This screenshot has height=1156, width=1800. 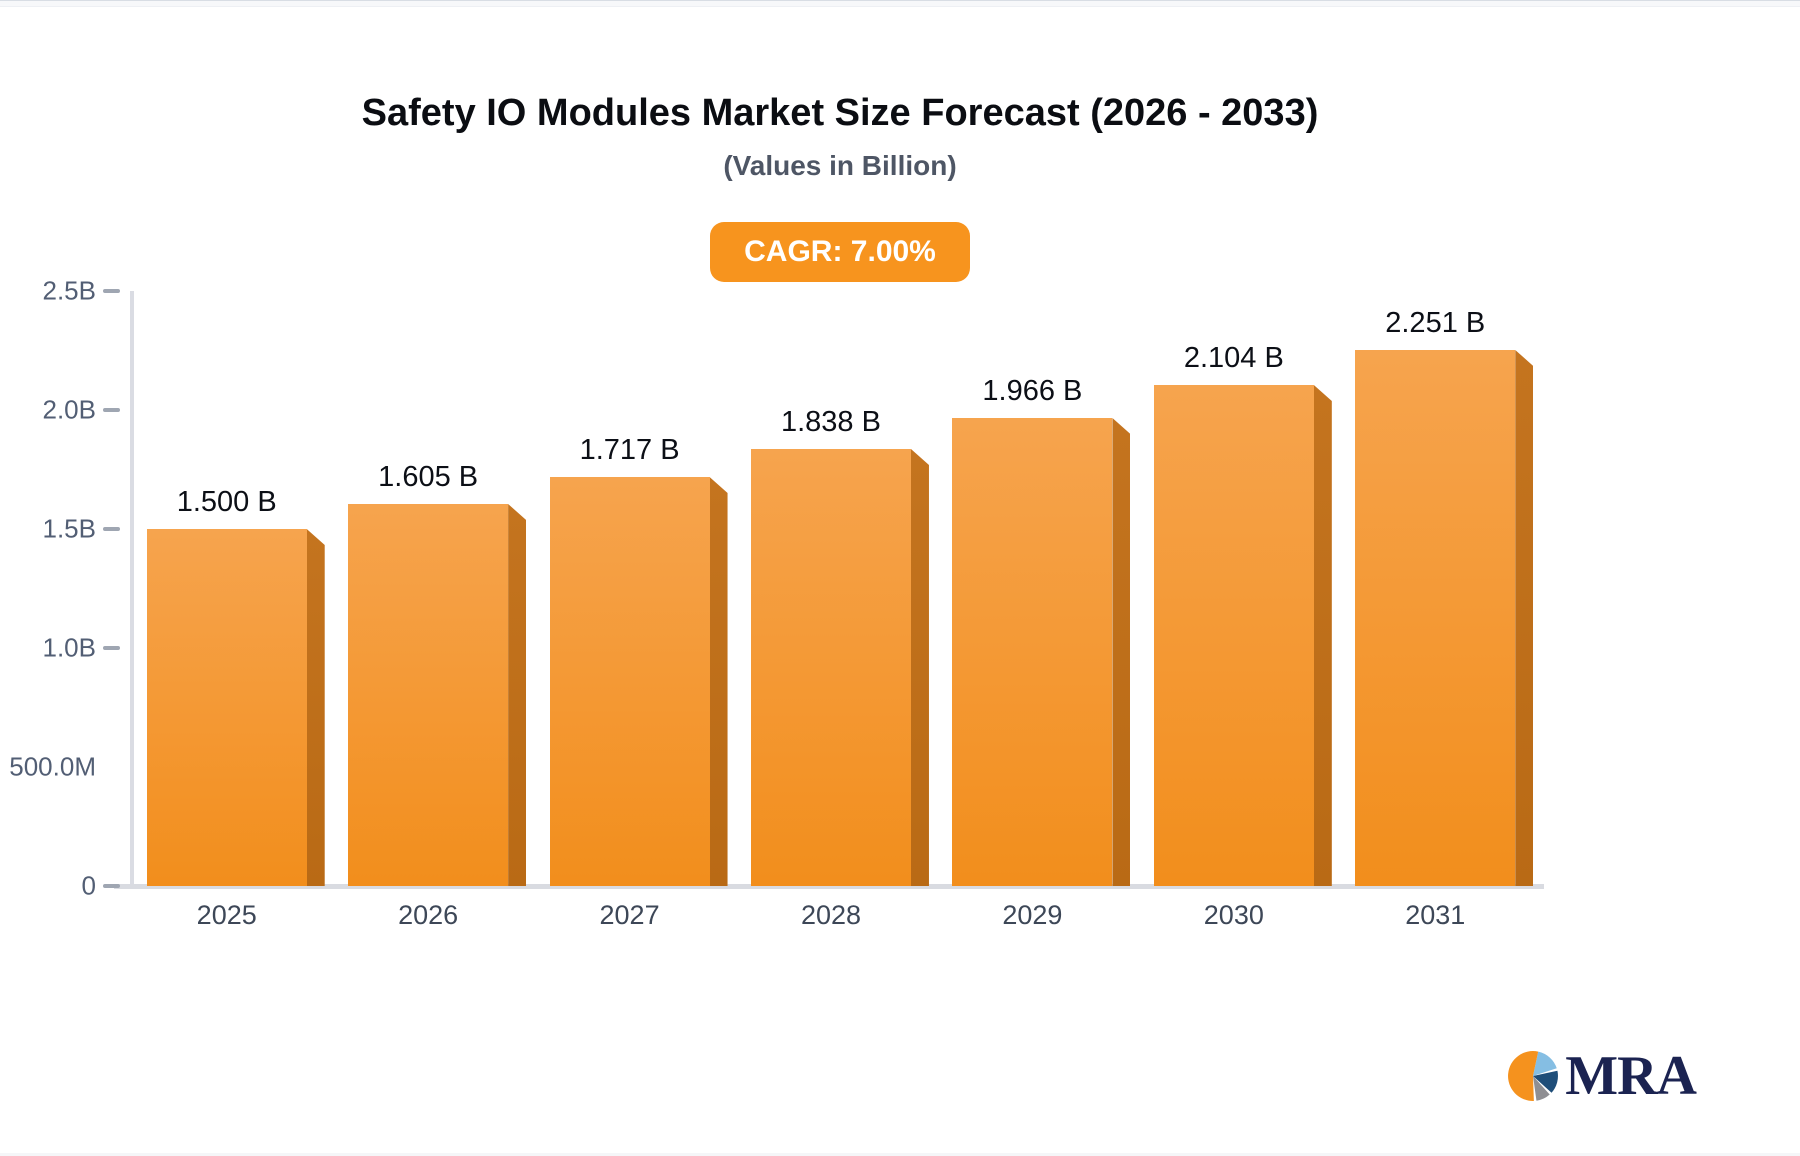 I want to click on bar-column-2028: 1.838 B, so click(x=839, y=588).